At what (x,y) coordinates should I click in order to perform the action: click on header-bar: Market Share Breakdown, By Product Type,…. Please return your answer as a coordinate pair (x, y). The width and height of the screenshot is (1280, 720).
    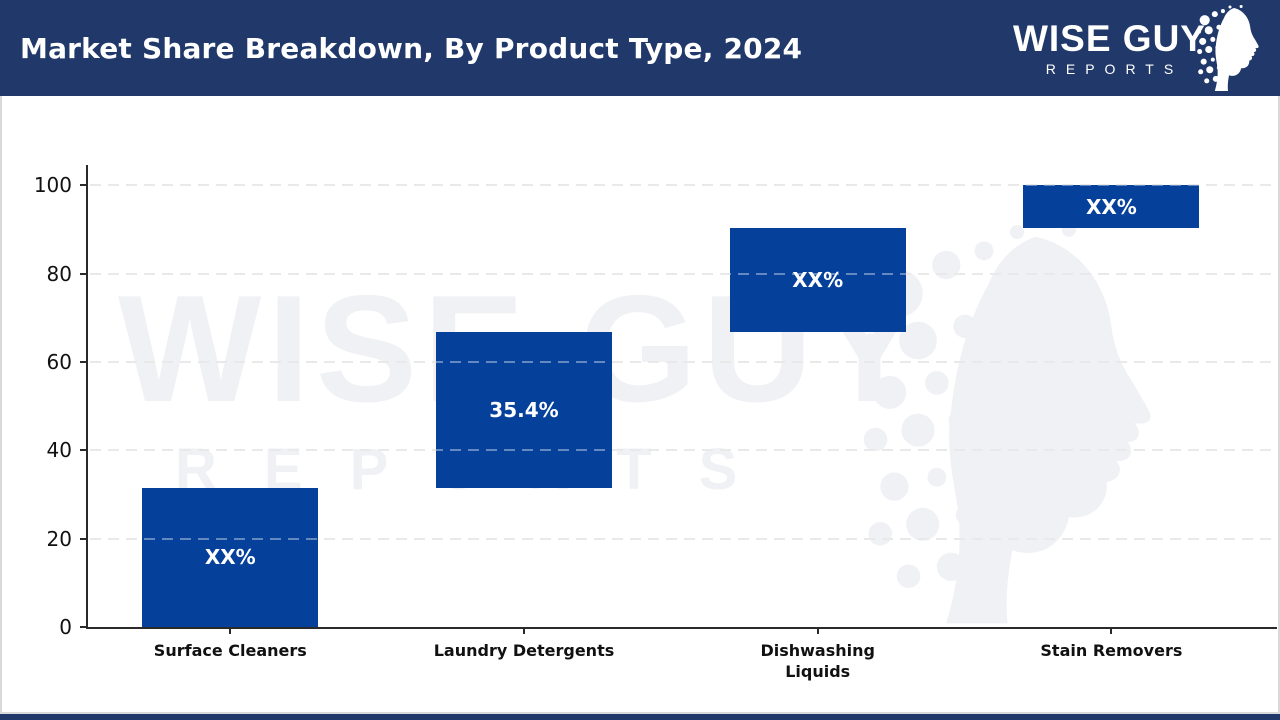
    Looking at the image, I should click on (640, 48).